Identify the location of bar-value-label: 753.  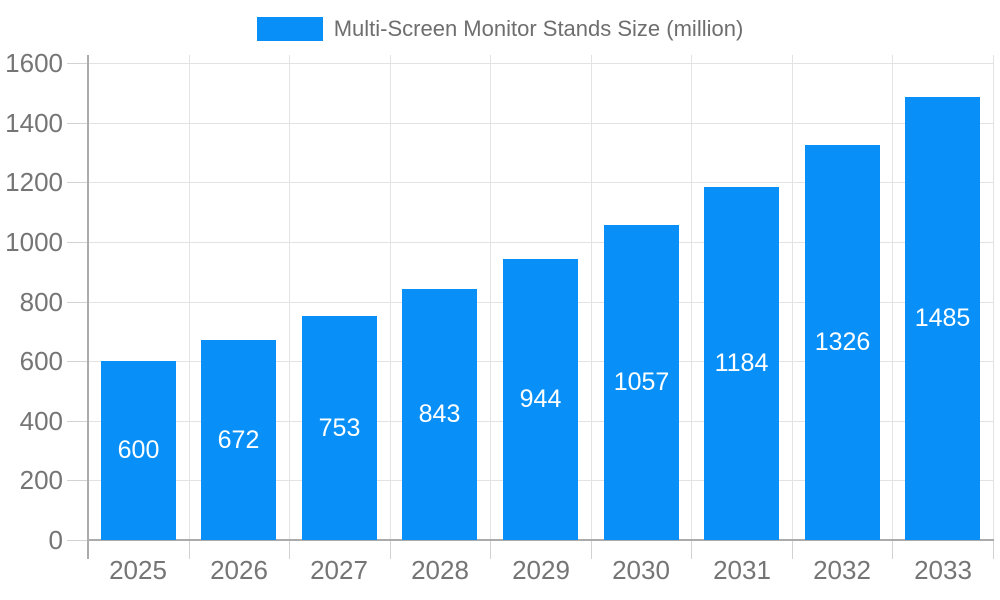
(339, 427).